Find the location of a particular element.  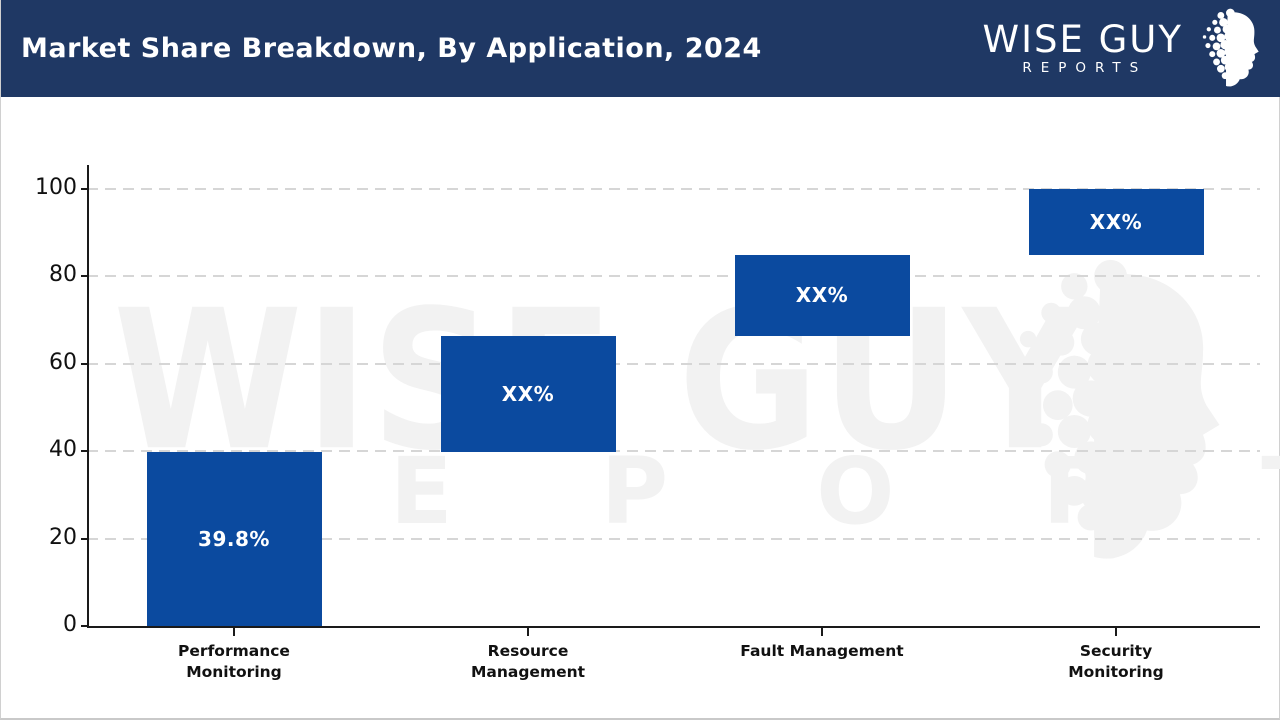

wise-guy-reports-logo: WISE GUY REPORTS is located at coordinates (1123, 49).